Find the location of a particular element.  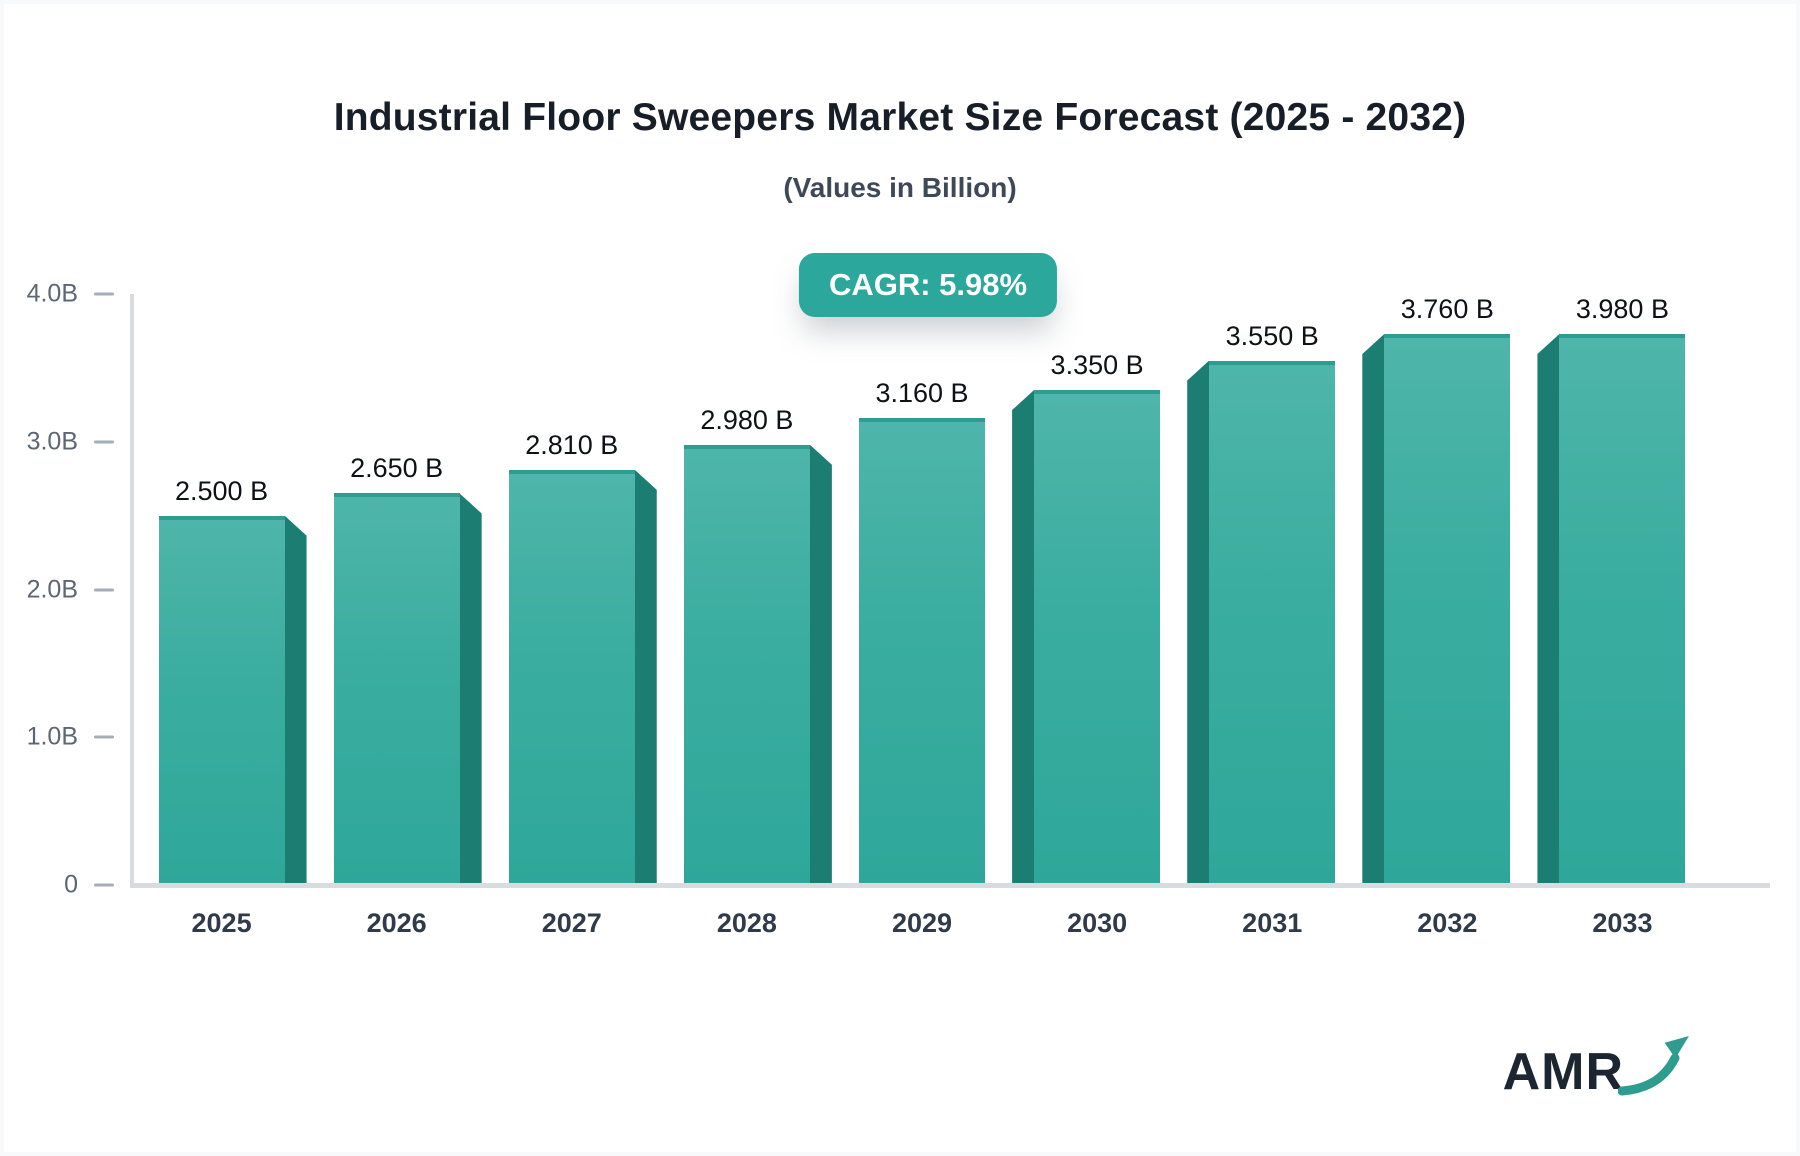

x-label-2029: 2029 is located at coordinates (922, 923).